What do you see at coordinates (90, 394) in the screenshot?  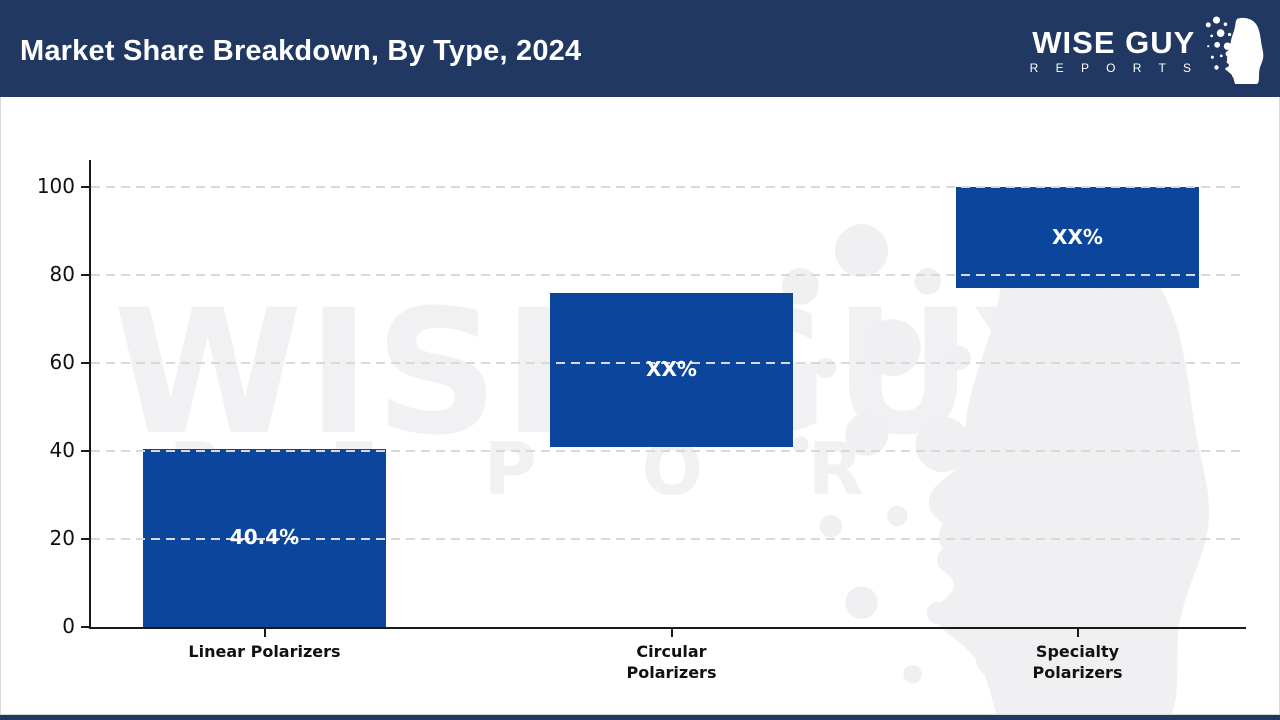 I see `y-axis-line` at bounding box center [90, 394].